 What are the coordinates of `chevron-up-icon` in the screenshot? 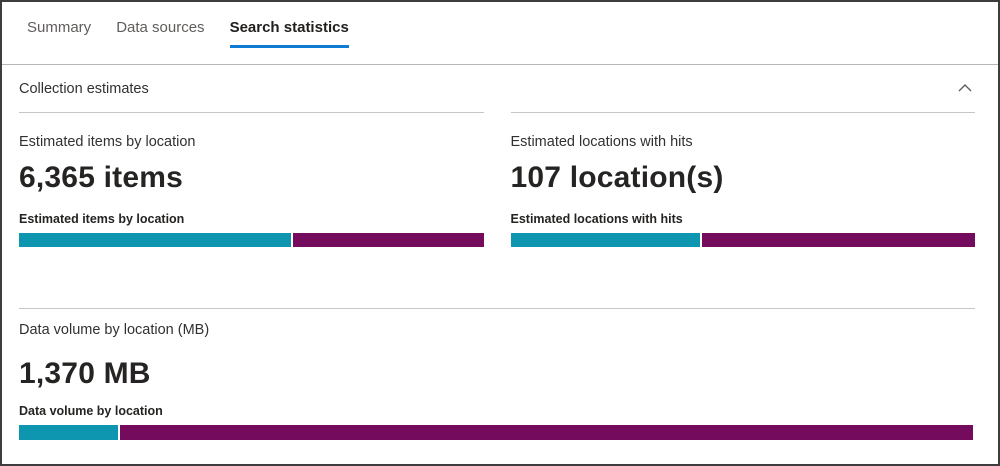 It's located at (965, 88).